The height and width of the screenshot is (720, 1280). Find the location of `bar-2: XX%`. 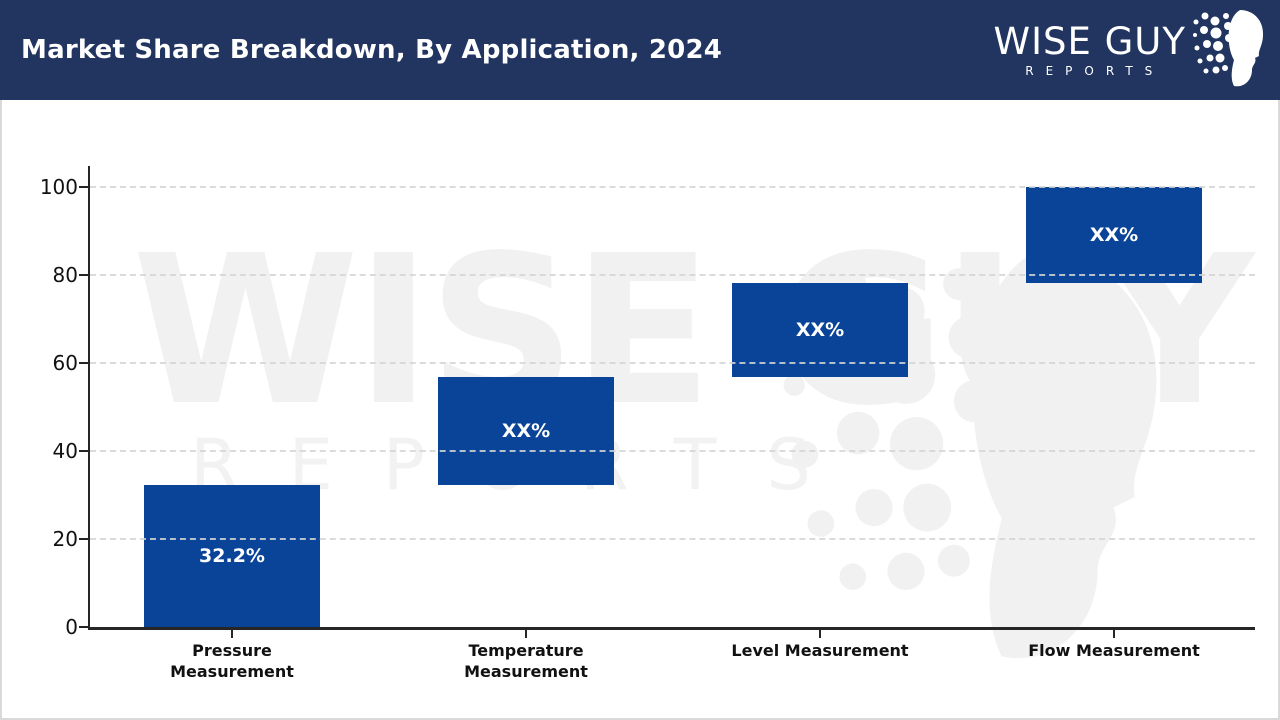

bar-2: XX% is located at coordinates (526, 431).